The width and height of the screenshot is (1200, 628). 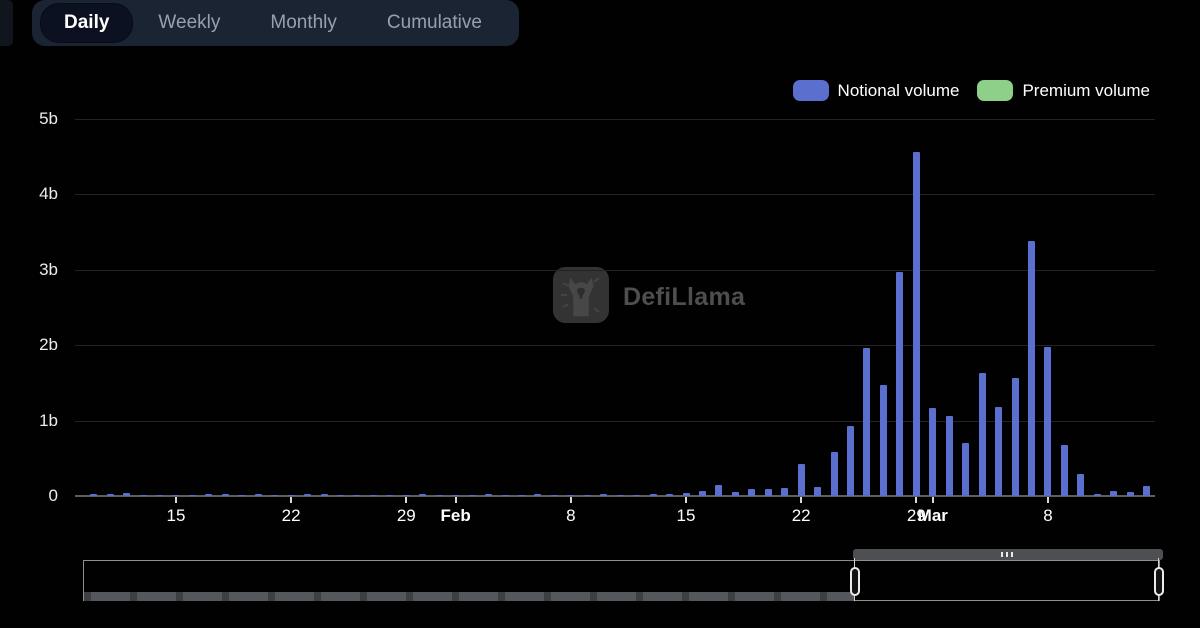 I want to click on legend-item-premium: Premium volume, so click(x=1063, y=90).